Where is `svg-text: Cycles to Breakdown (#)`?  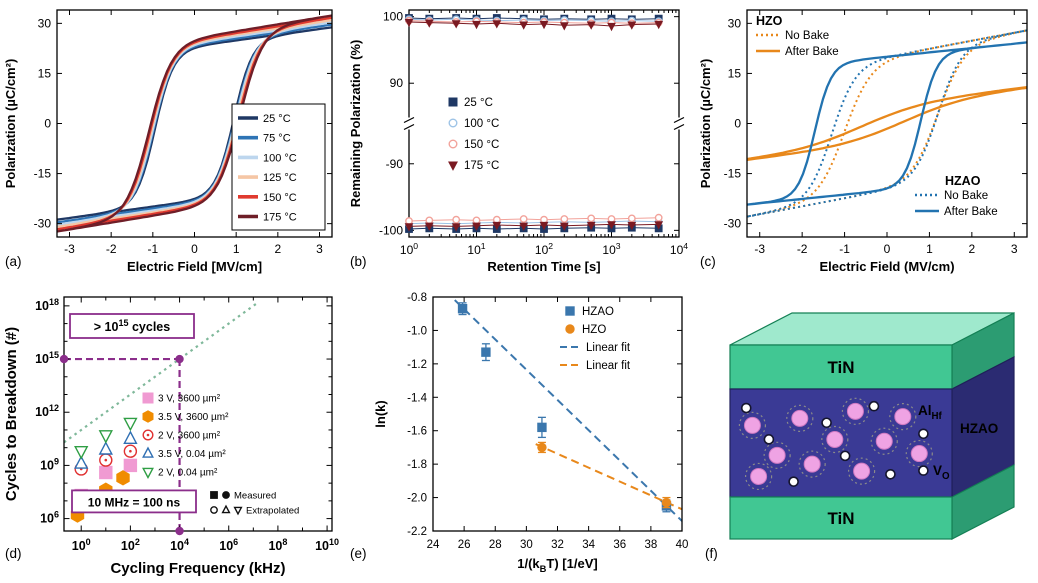
svg-text: Cycles to Breakdown (#) is located at coordinates (11, 414).